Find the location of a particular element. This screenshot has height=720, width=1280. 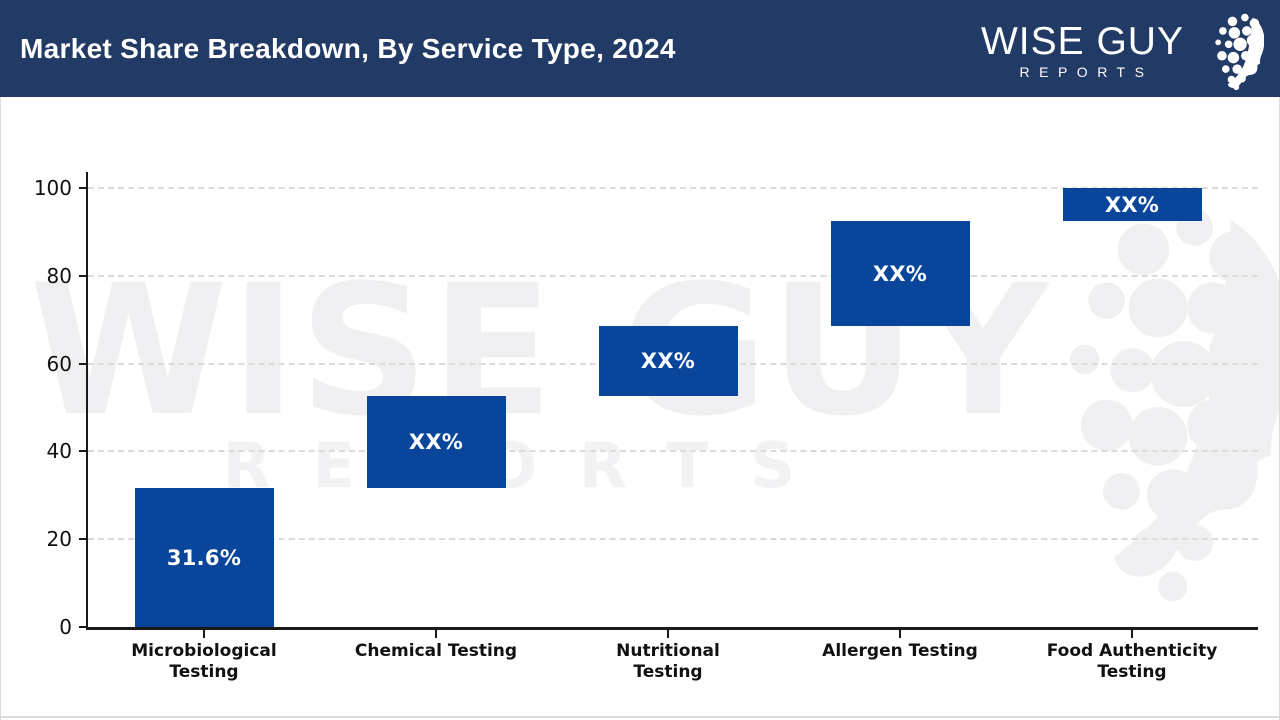

x-axis is located at coordinates (672, 628).